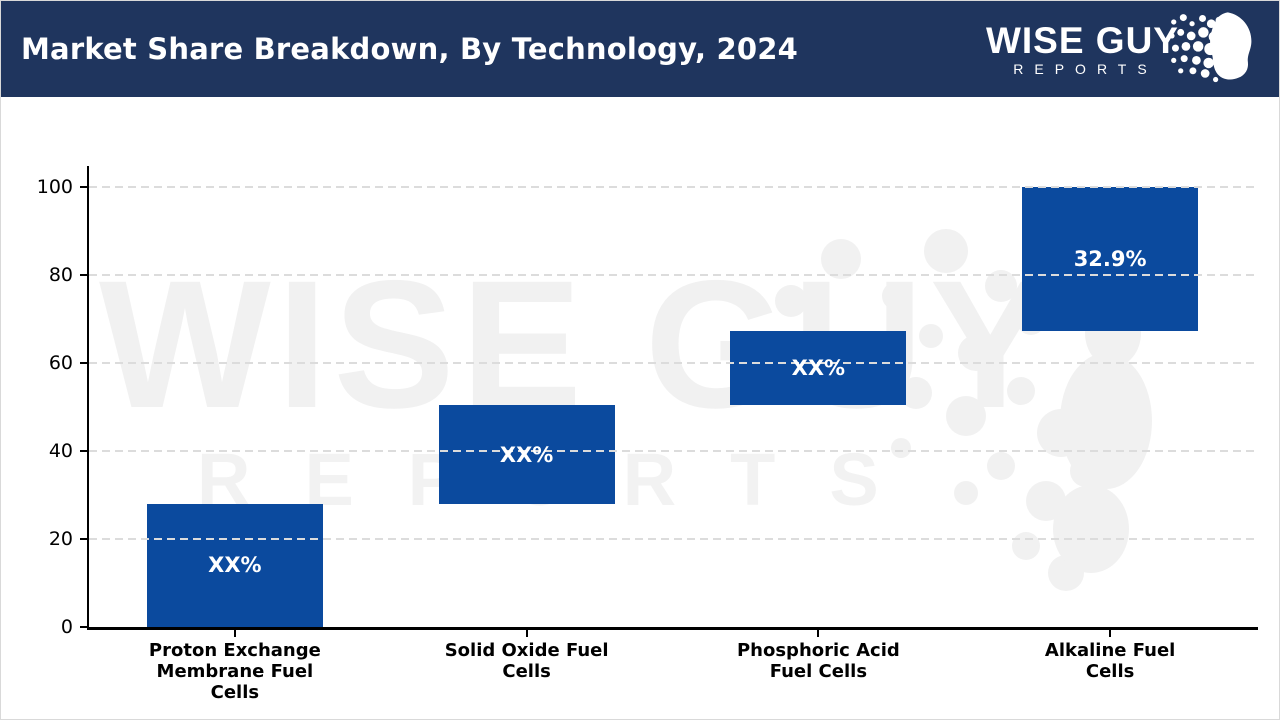 The width and height of the screenshot is (1280, 720). I want to click on logo-wordmark: WISE GUY, so click(1082, 40).